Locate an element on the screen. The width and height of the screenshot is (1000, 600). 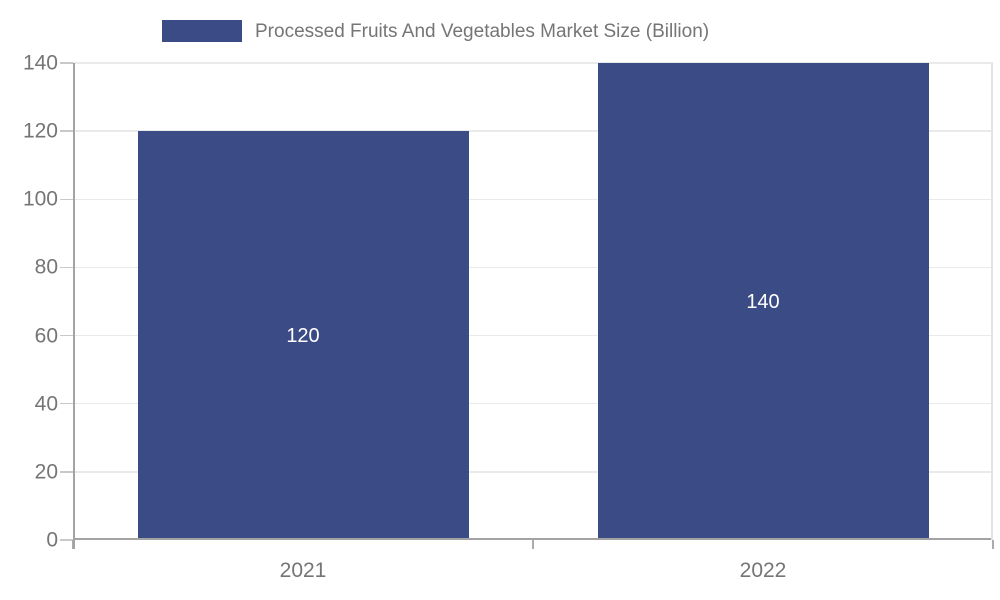
y-tick-label: 120 is located at coordinates (40, 131).